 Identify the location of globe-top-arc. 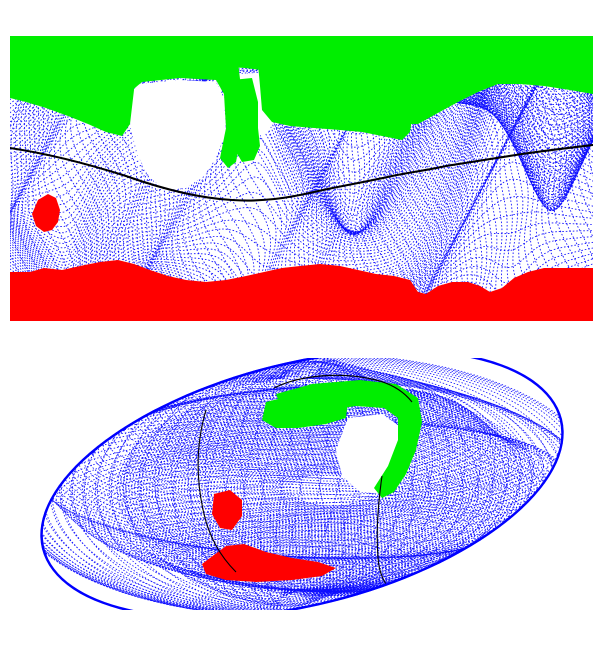
(343, 388).